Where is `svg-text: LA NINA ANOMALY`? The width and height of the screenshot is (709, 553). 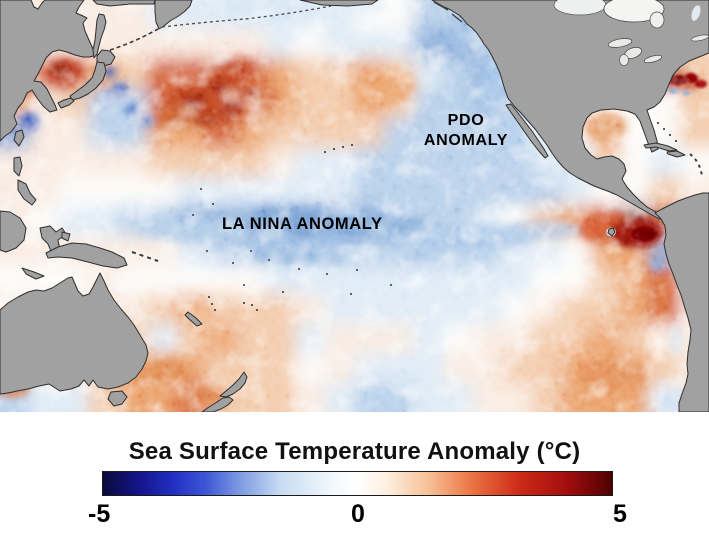
svg-text: LA NINA ANOMALY is located at coordinates (302, 224).